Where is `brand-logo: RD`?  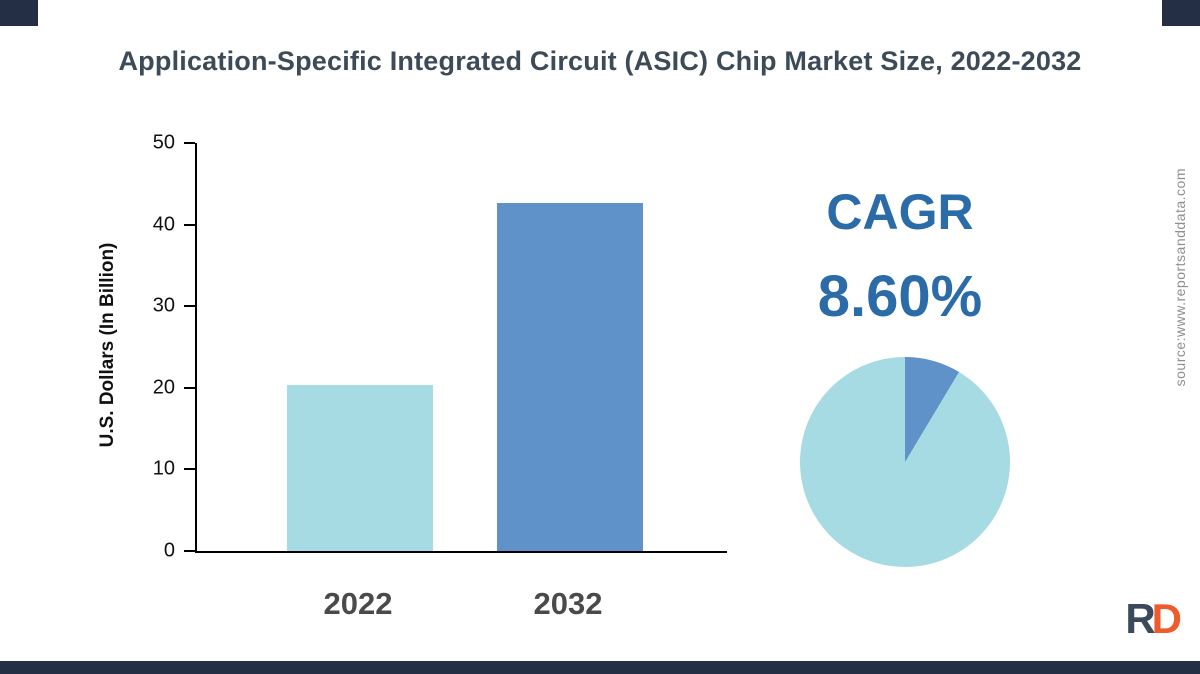
brand-logo: RD is located at coordinates (1153, 618).